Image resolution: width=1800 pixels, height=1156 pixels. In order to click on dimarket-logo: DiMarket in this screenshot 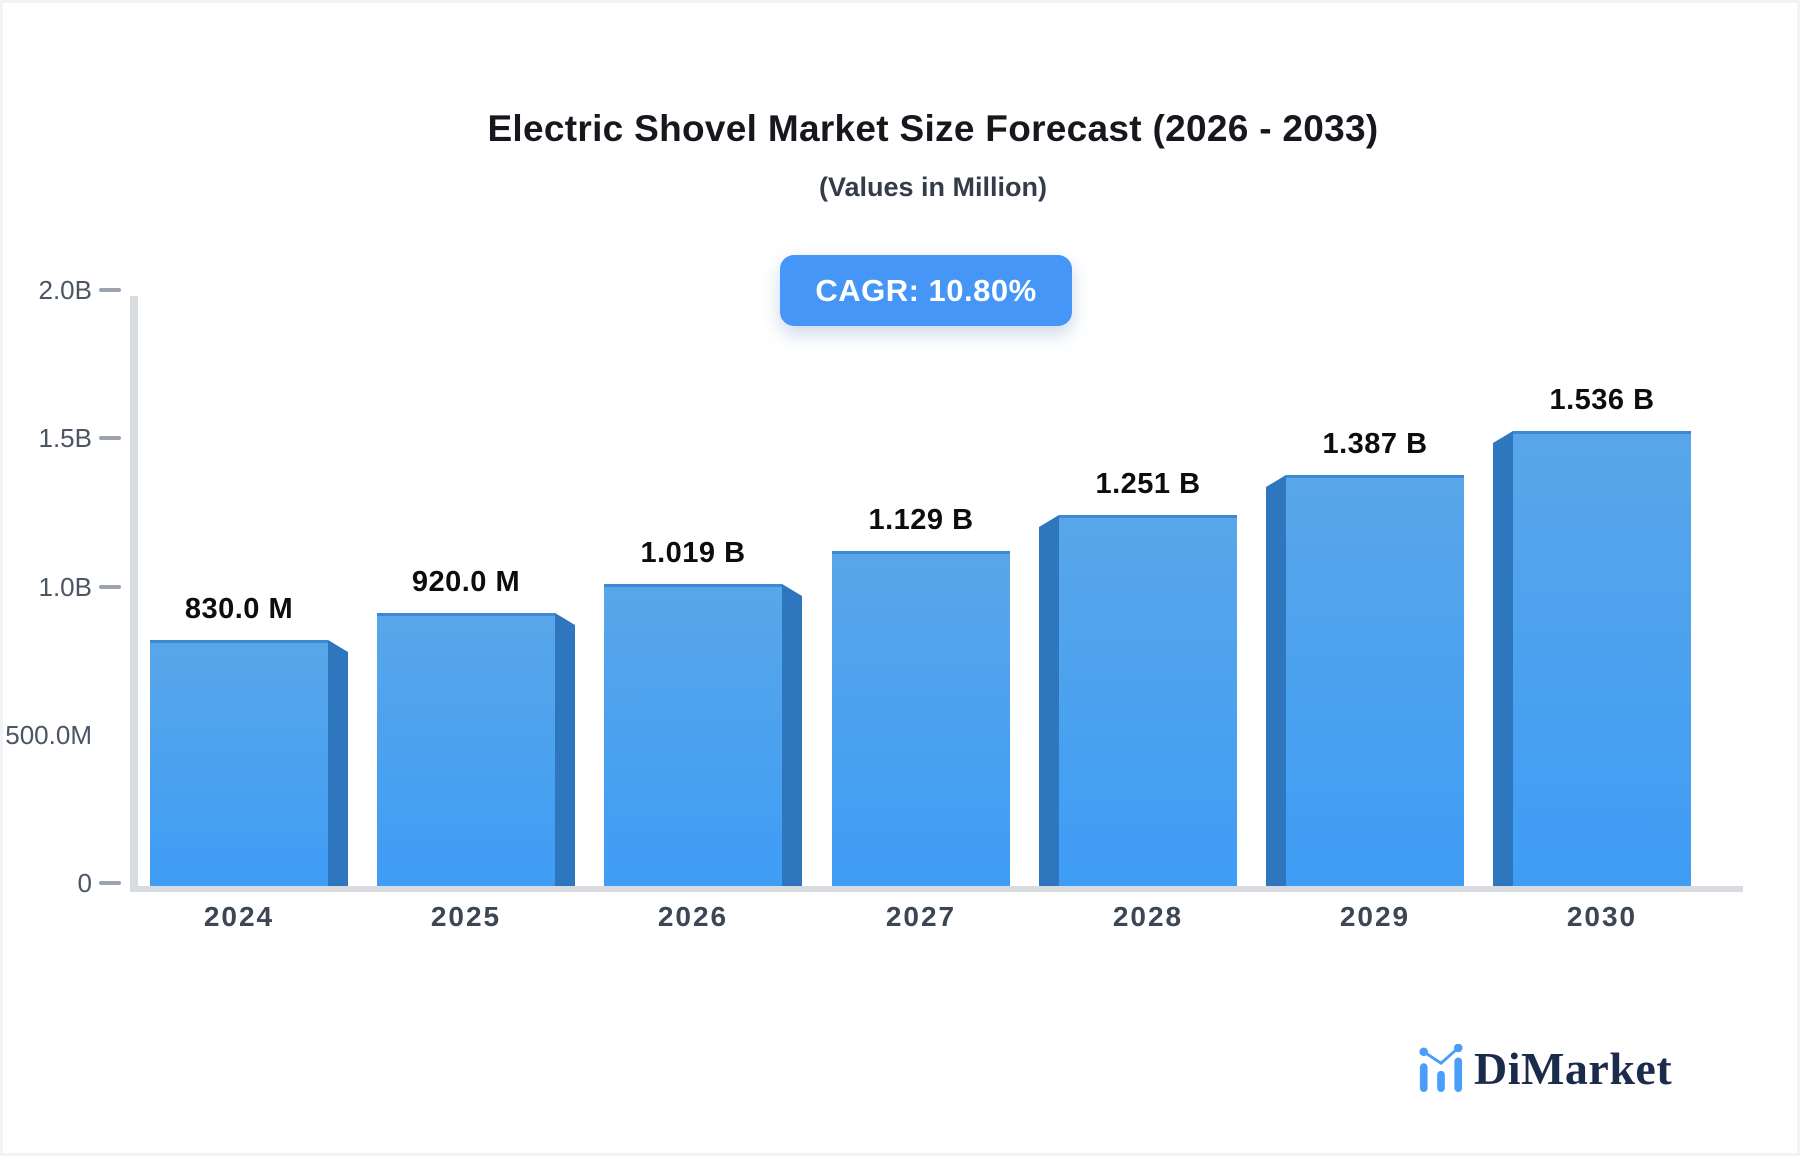, I will do `click(1545, 1067)`.